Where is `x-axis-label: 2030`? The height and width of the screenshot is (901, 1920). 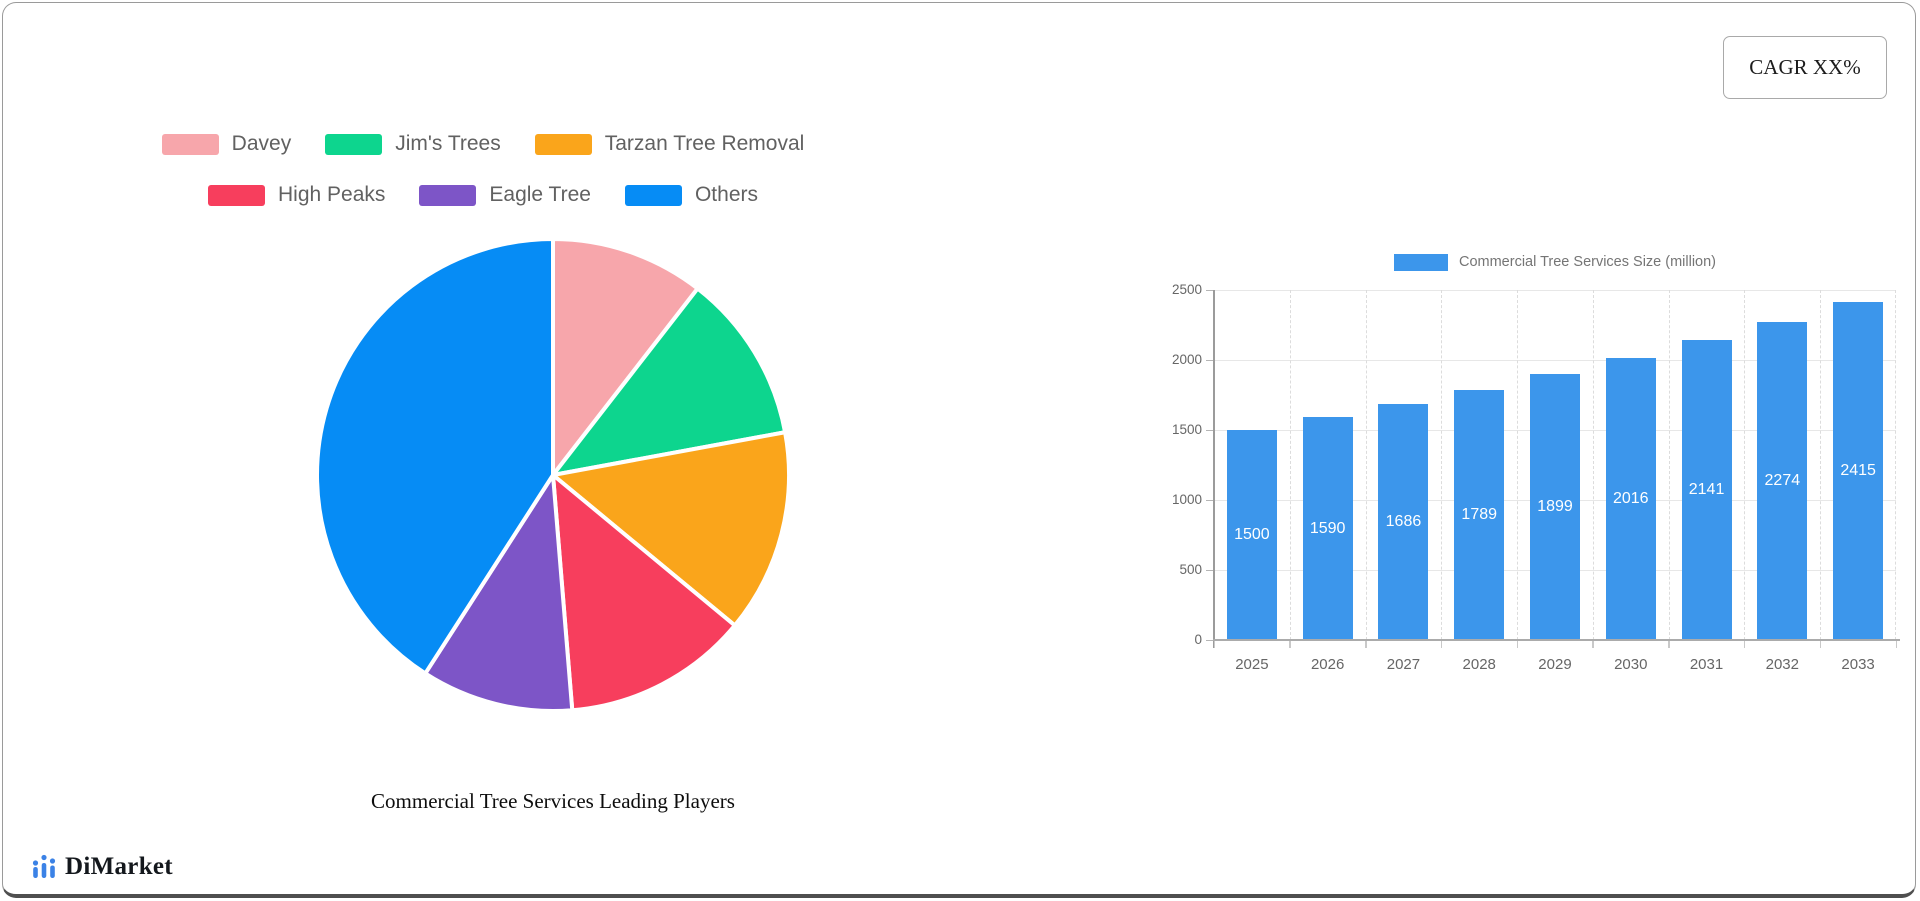
x-axis-label: 2030 is located at coordinates (1631, 664).